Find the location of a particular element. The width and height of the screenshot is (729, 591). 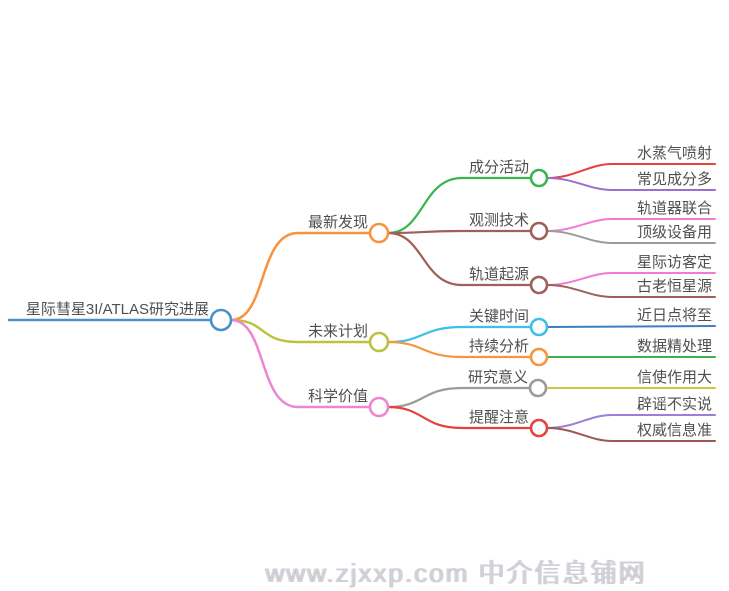

mindmap-node-label: 关键时间 is located at coordinates (498, 316).